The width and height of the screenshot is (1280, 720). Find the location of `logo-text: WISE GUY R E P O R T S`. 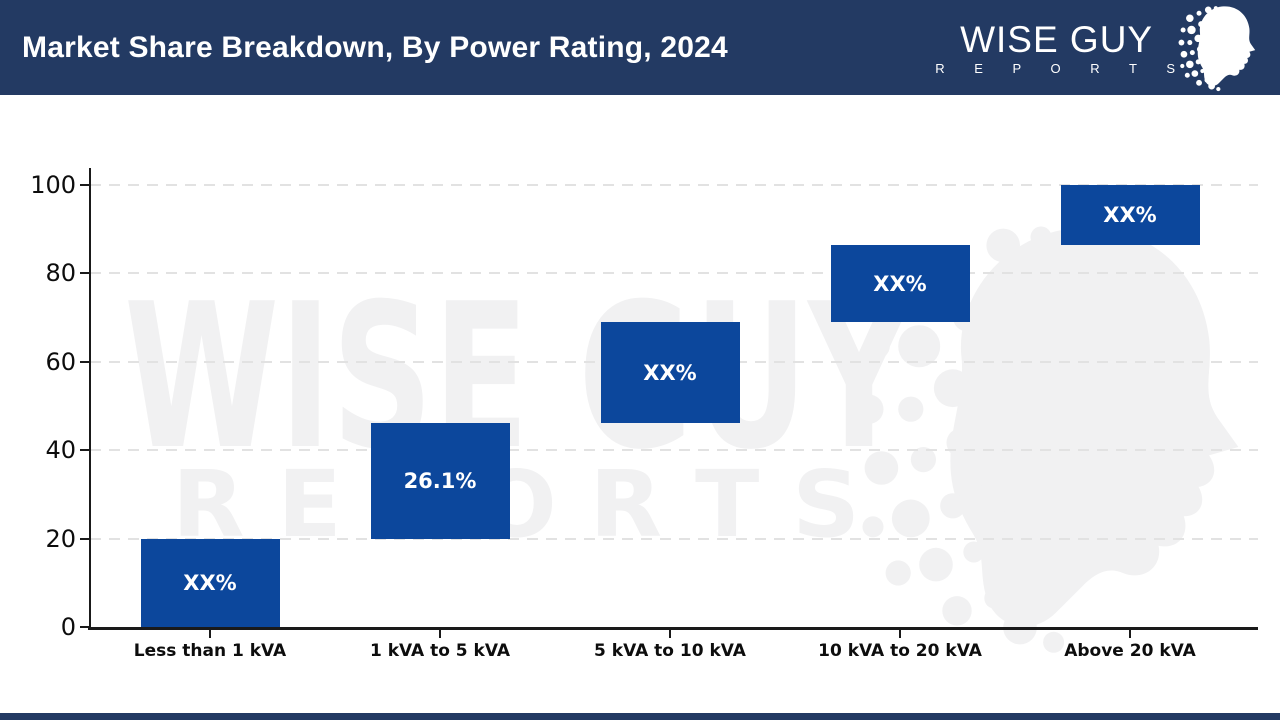

logo-text: WISE GUY R E P O R T S is located at coordinates (1056, 48).